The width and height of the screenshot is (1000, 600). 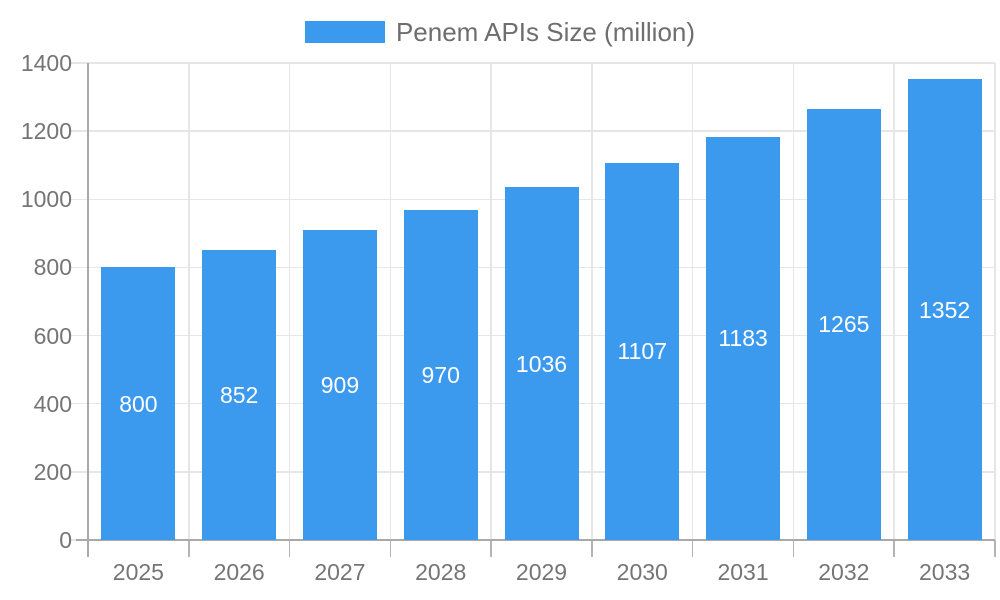 What do you see at coordinates (138, 572) in the screenshot?
I see `x-tick-label: 2025` at bounding box center [138, 572].